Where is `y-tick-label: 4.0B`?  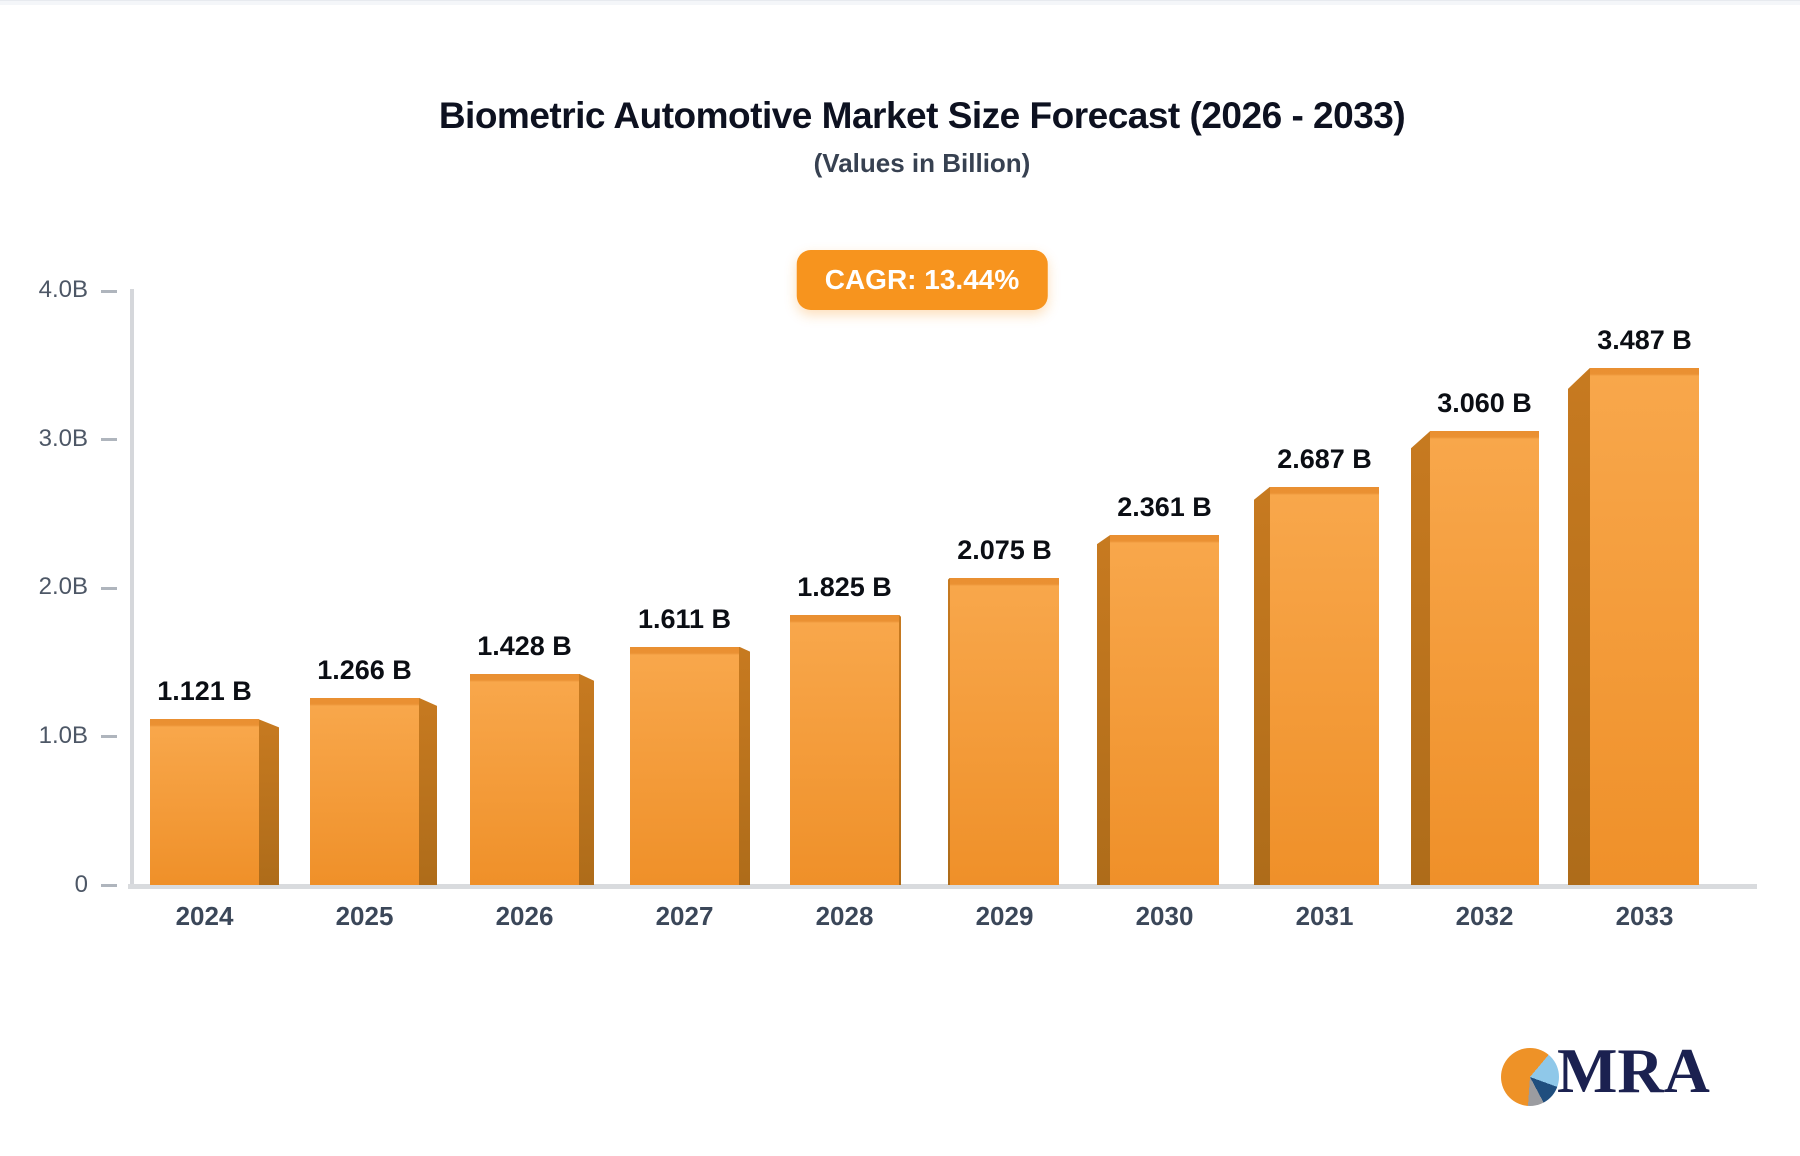
y-tick-label: 4.0B is located at coordinates (63, 290).